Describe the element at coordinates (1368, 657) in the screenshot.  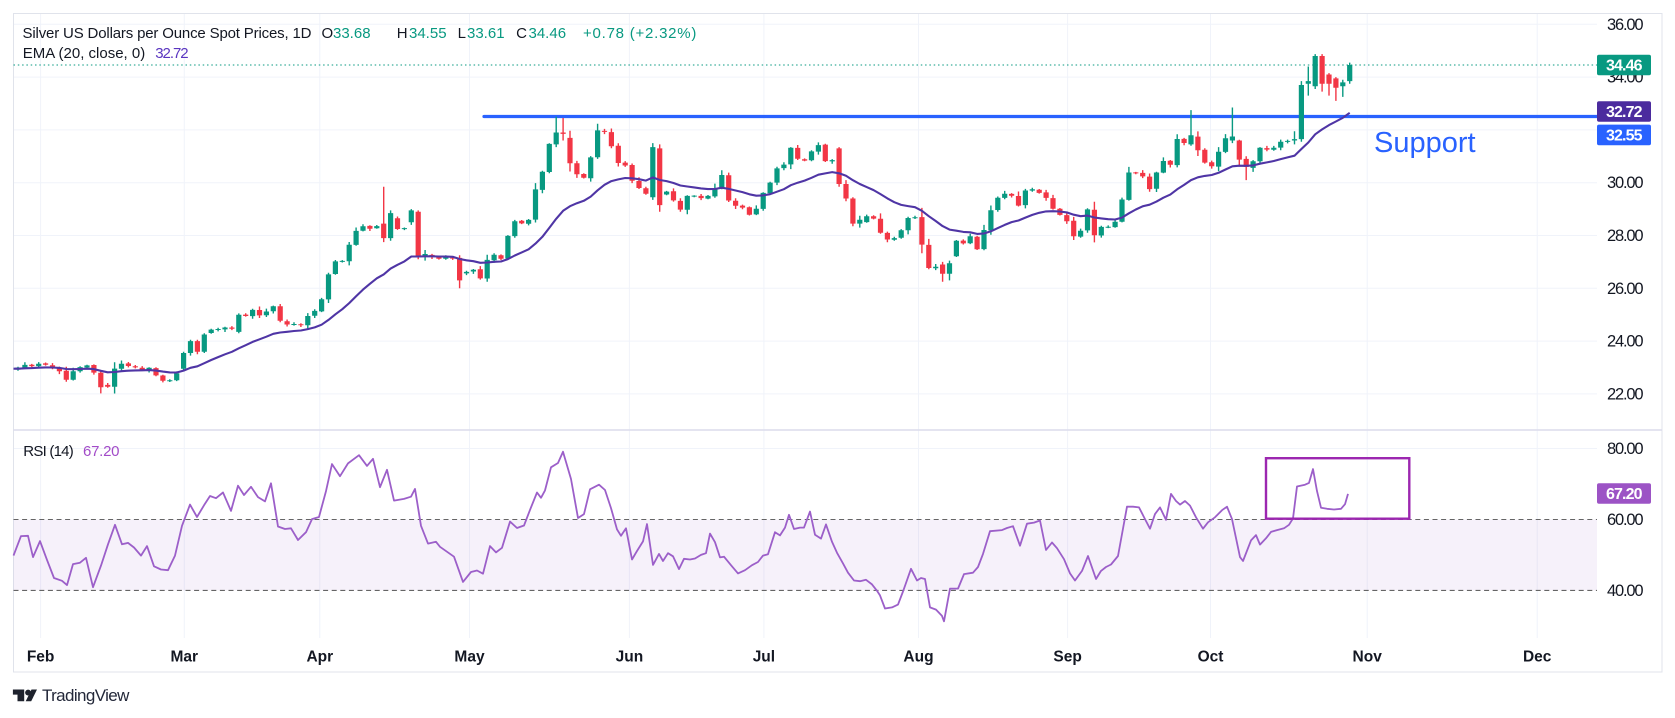
I see `svg-text: Nov` at that location.